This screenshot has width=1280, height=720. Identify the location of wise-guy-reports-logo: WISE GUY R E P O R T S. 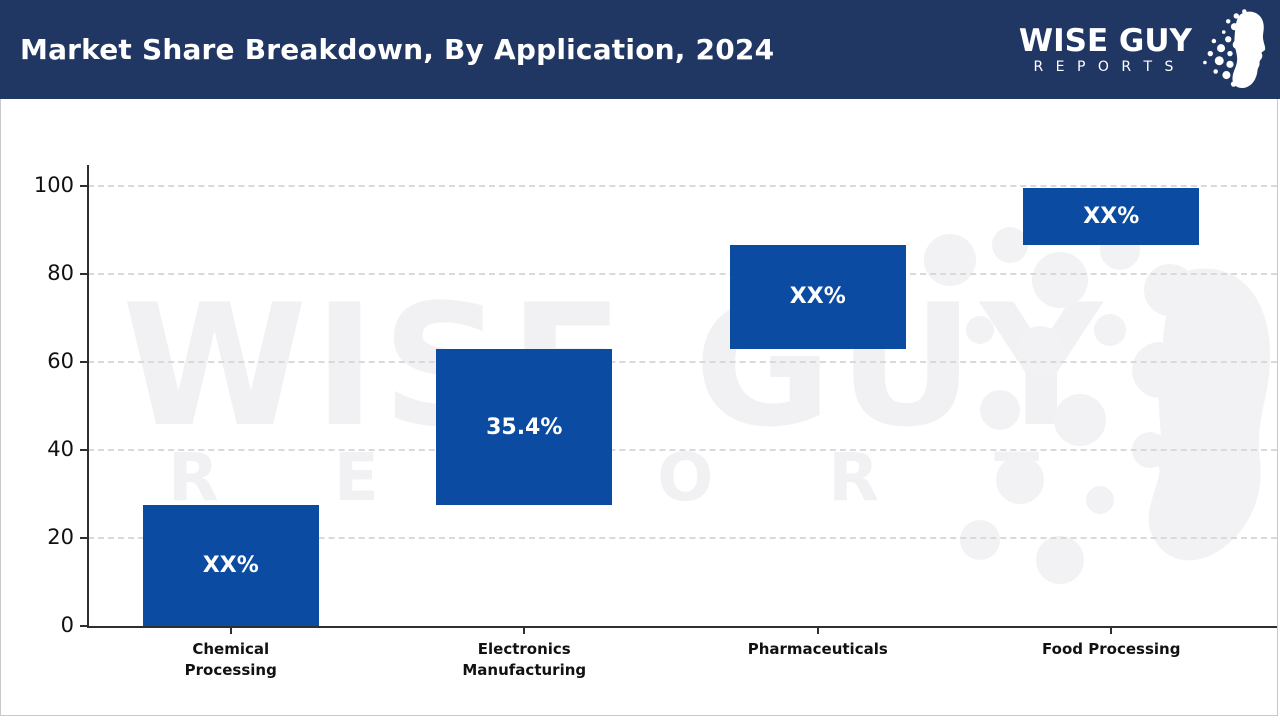
(1149, 50).